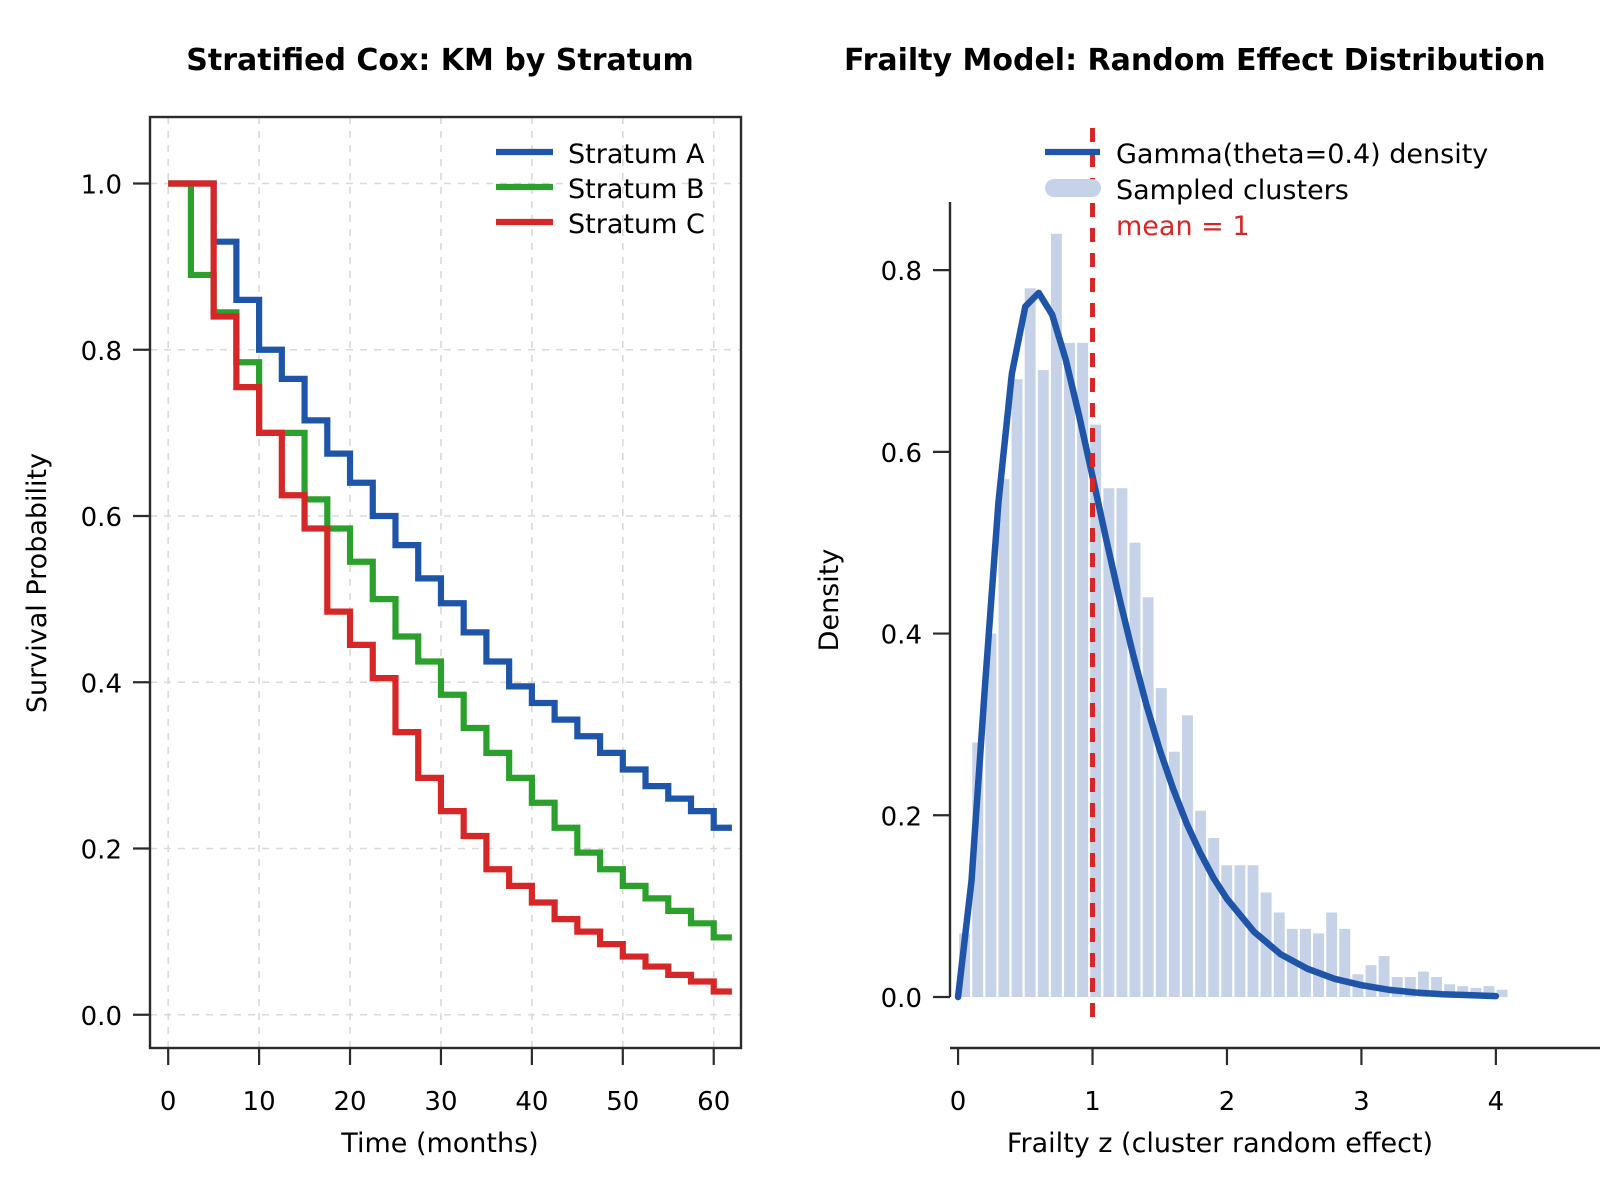  I want to click on left-y-axis-label: Survival Probability, so click(37, 583).